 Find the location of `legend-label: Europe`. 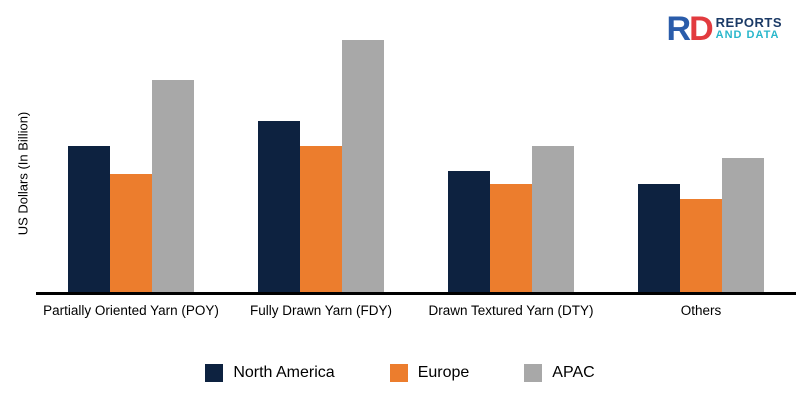

legend-label: Europe is located at coordinates (443, 372).